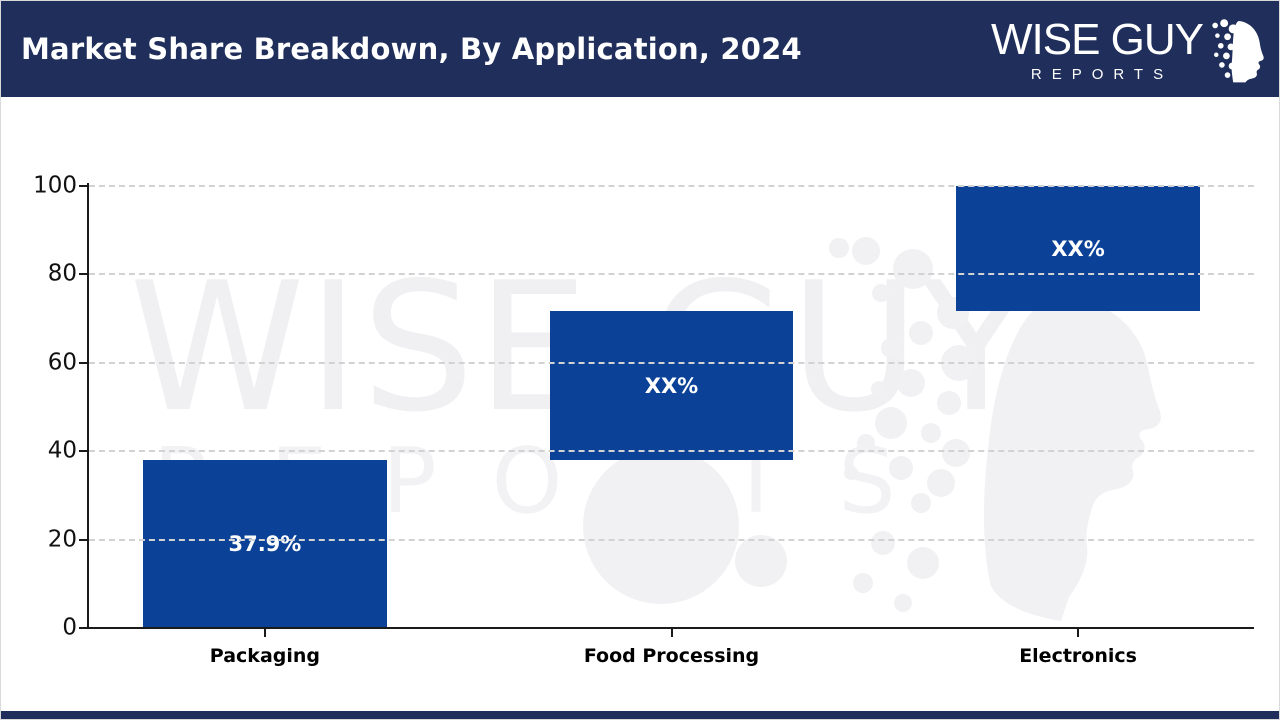 This screenshot has width=1280, height=720. What do you see at coordinates (69, 627) in the screenshot?
I see `y-tick-label-0: 0` at bounding box center [69, 627].